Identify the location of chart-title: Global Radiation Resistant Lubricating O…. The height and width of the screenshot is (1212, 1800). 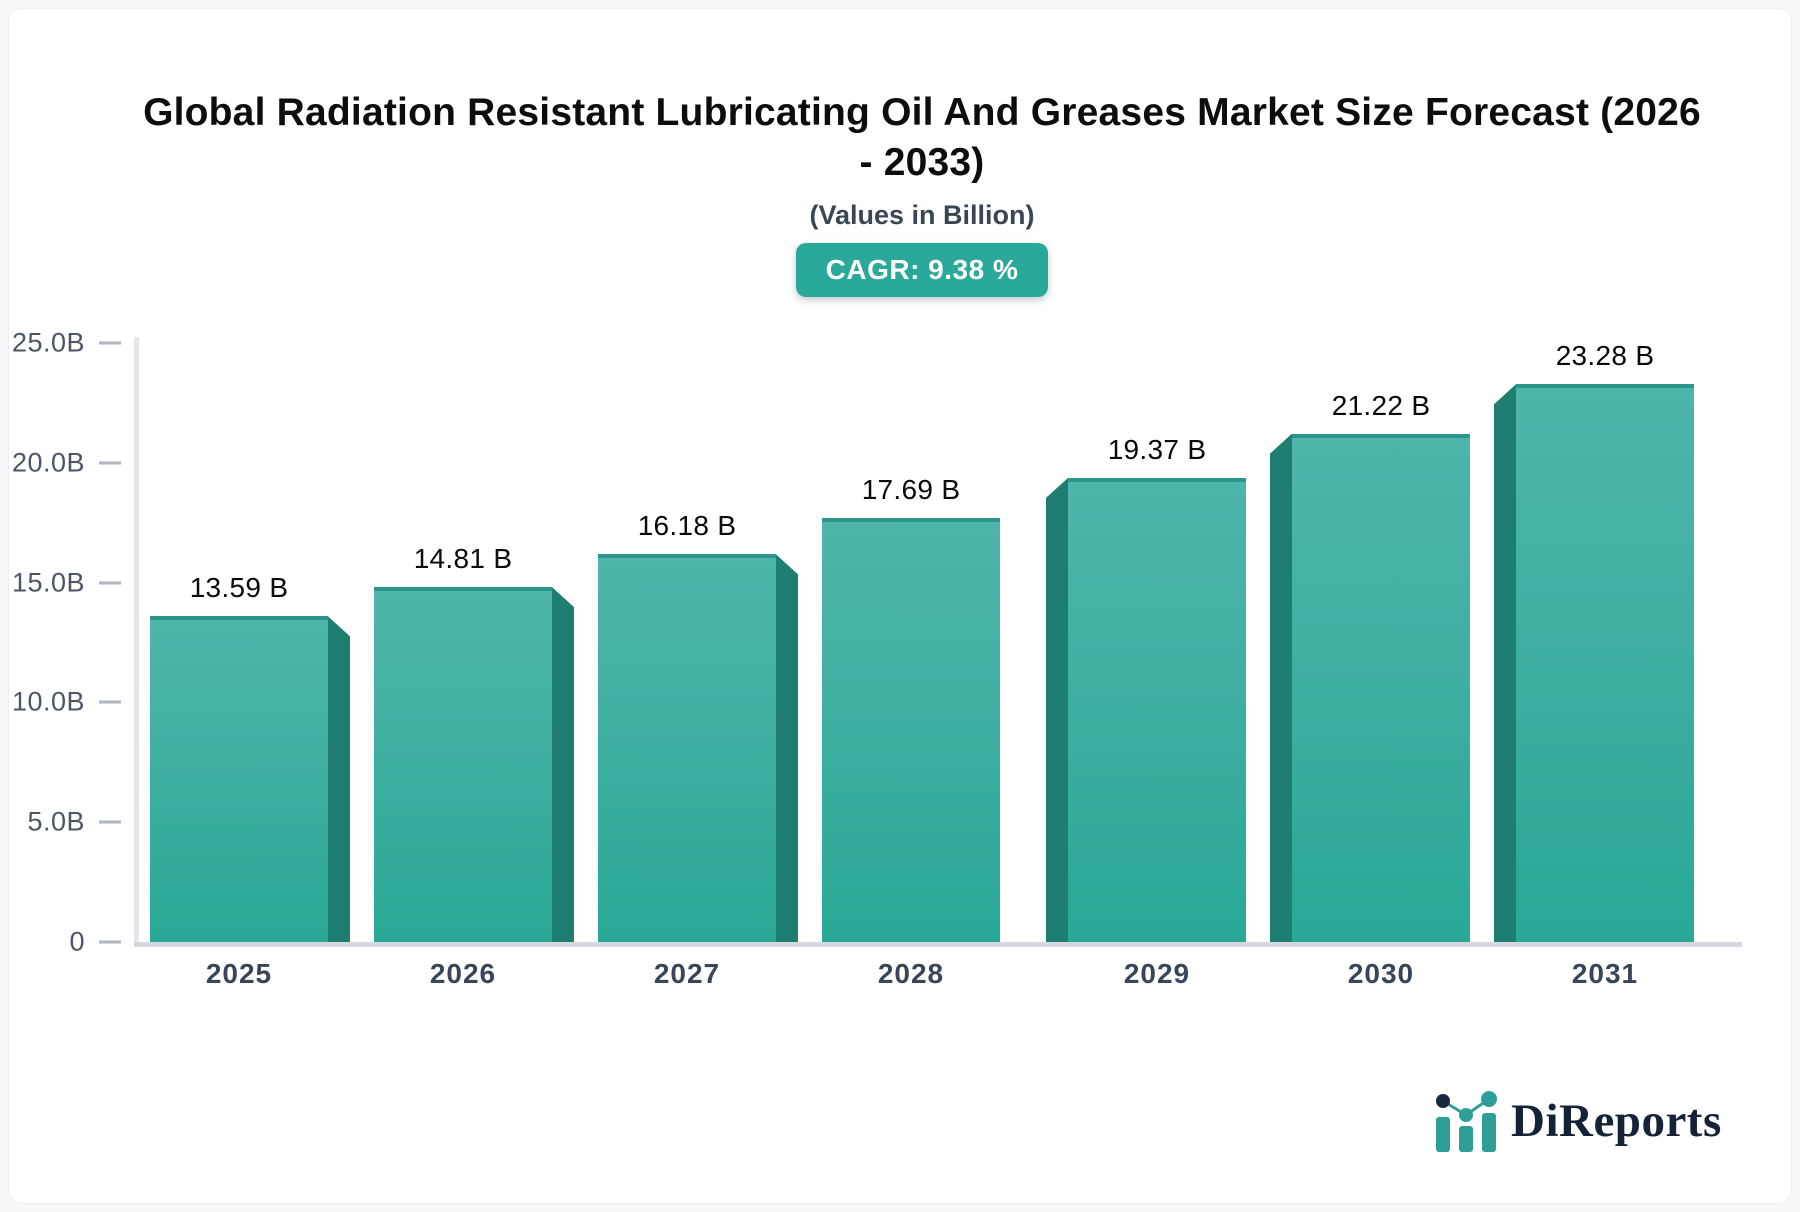
(922, 138).